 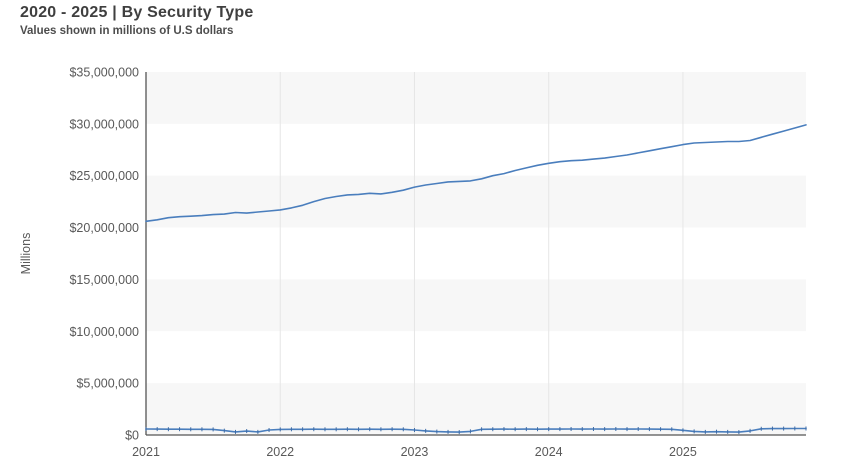 I want to click on x-tick-label: 2023, so click(x=415, y=452).